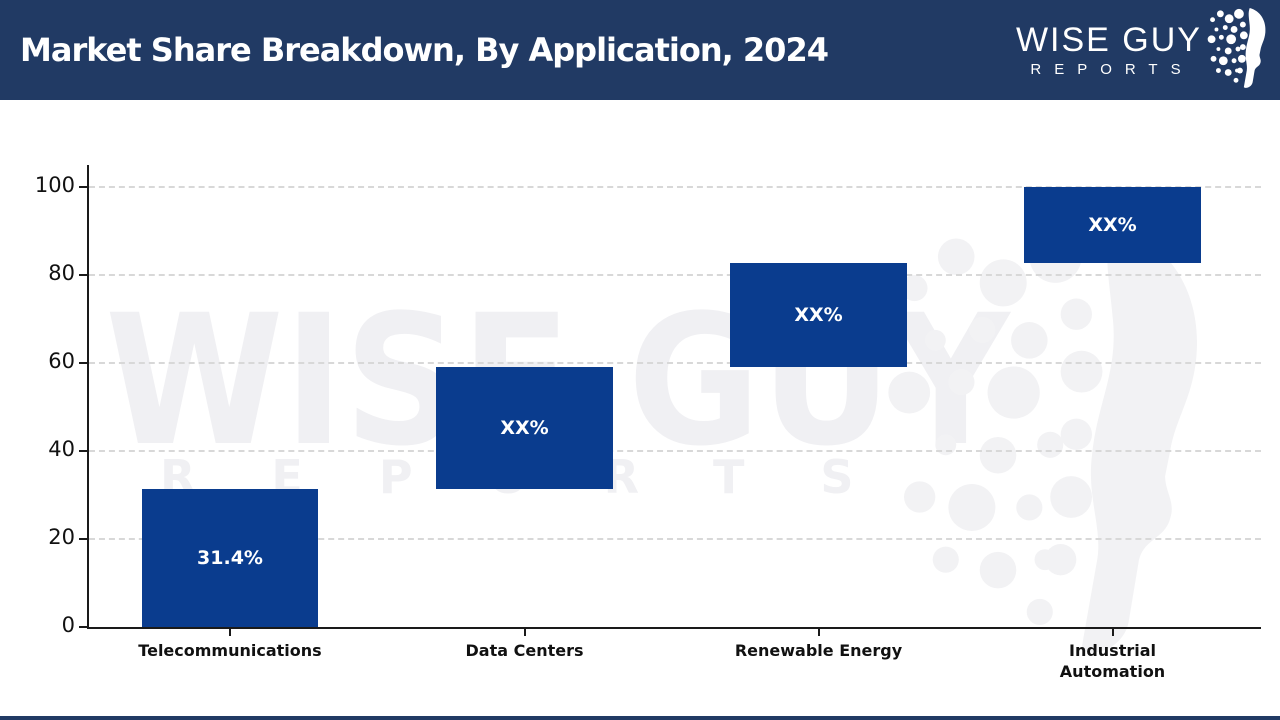  I want to click on y-axis-tick-label: 60, so click(61, 361).